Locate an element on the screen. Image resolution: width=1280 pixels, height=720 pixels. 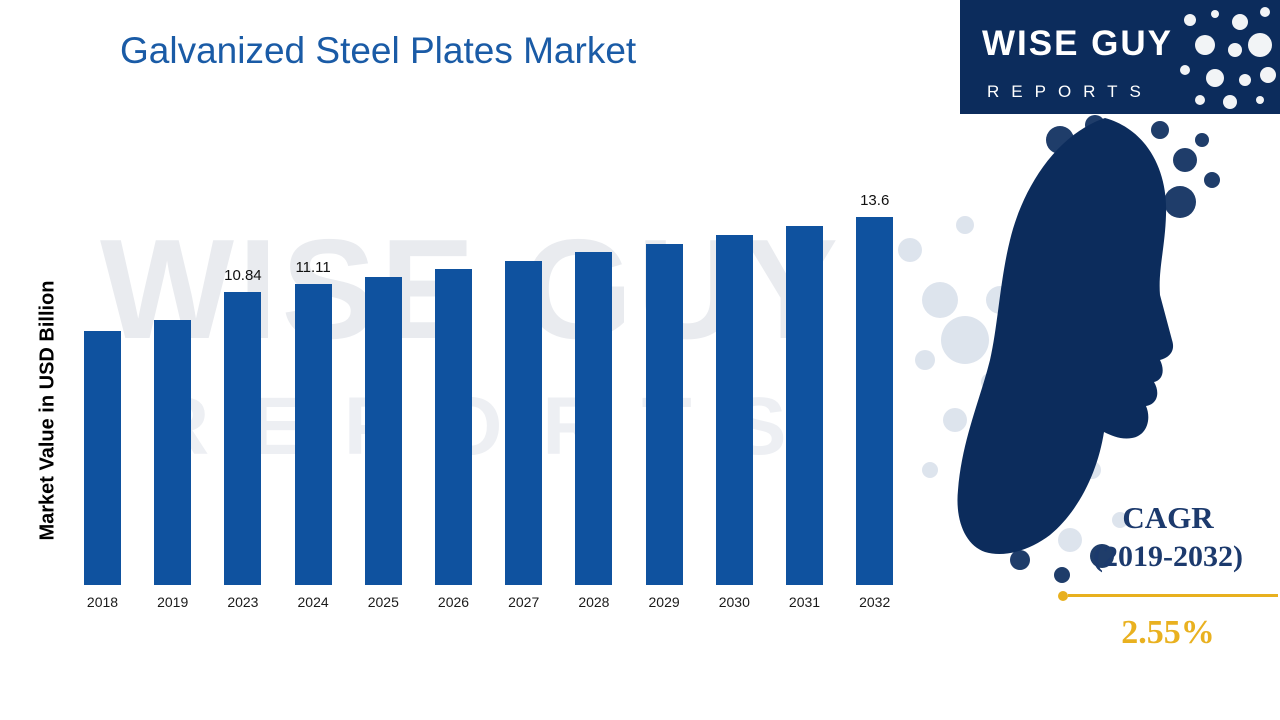
x-tick-2031: 2031 is located at coordinates (804, 602).